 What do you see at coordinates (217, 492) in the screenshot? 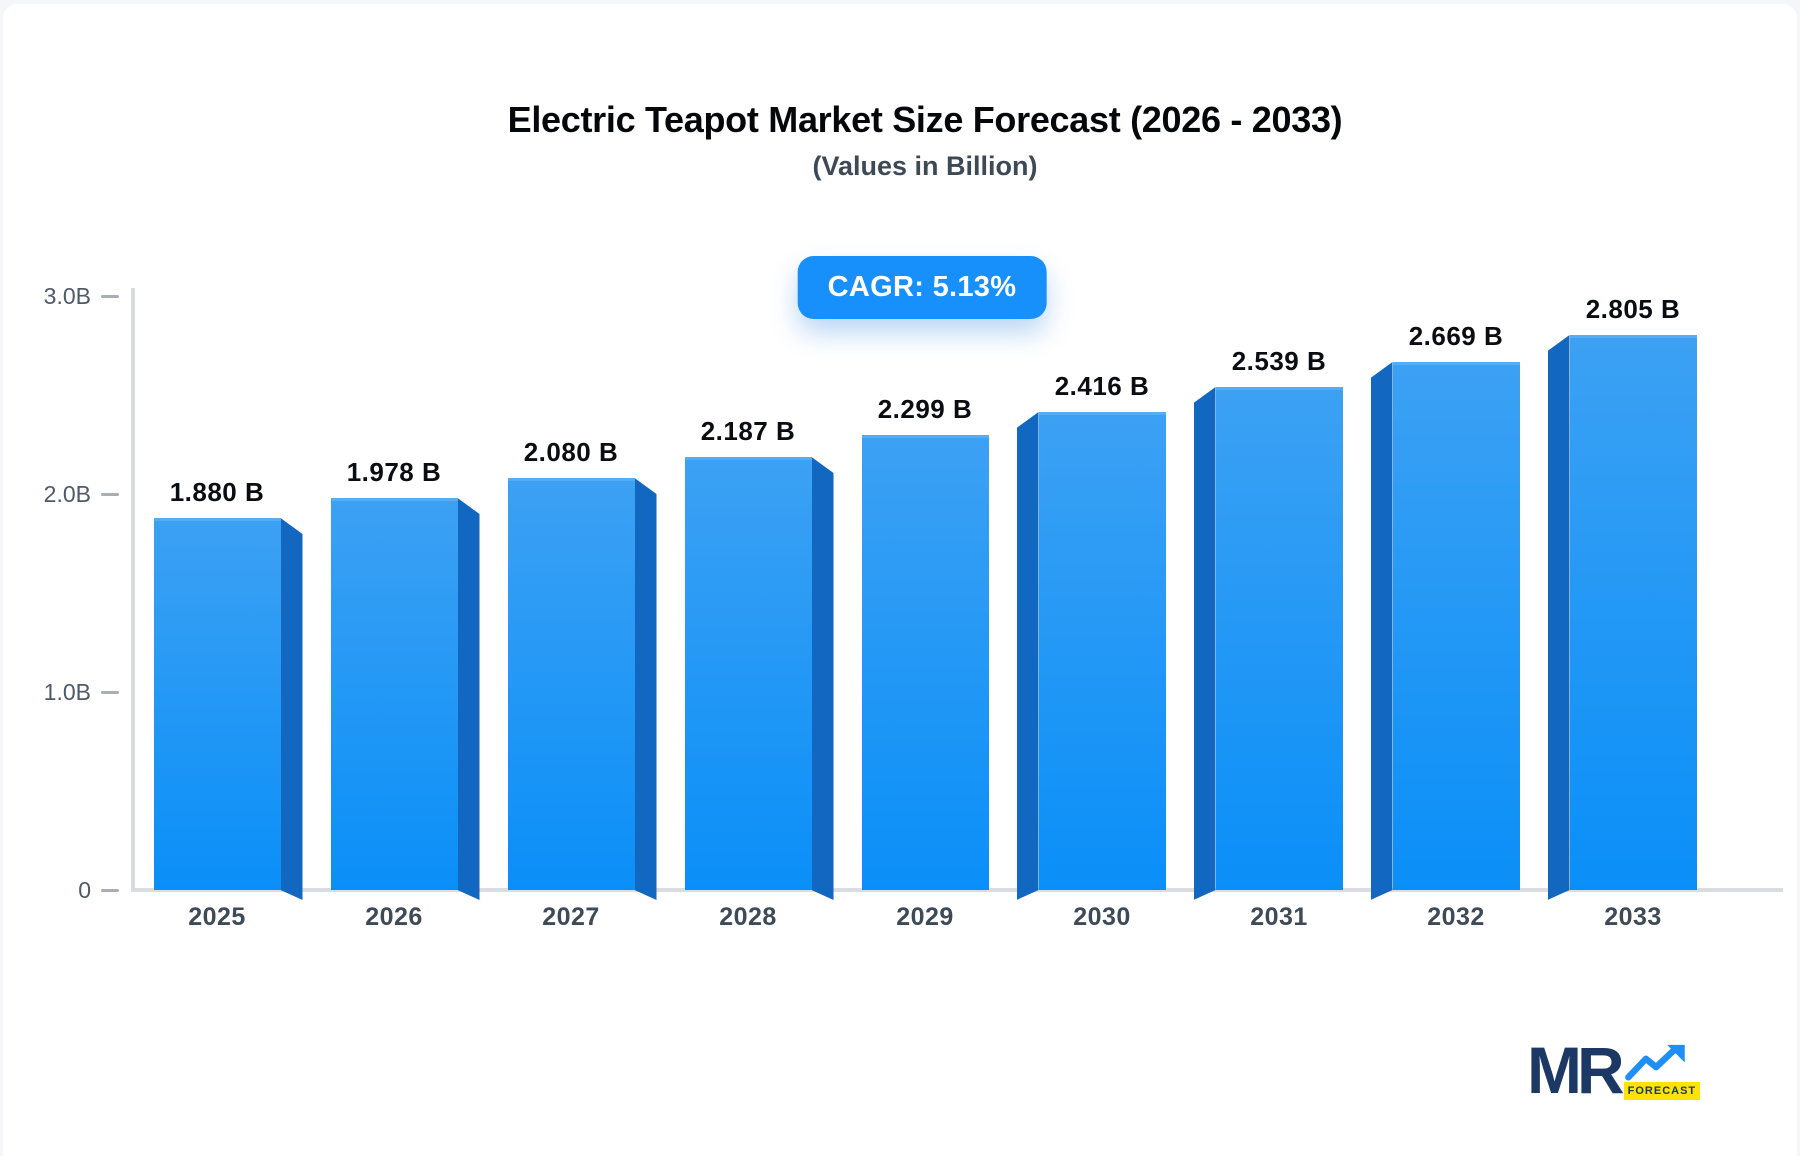
I see `bar-value-label-2025: 1.880 B` at bounding box center [217, 492].